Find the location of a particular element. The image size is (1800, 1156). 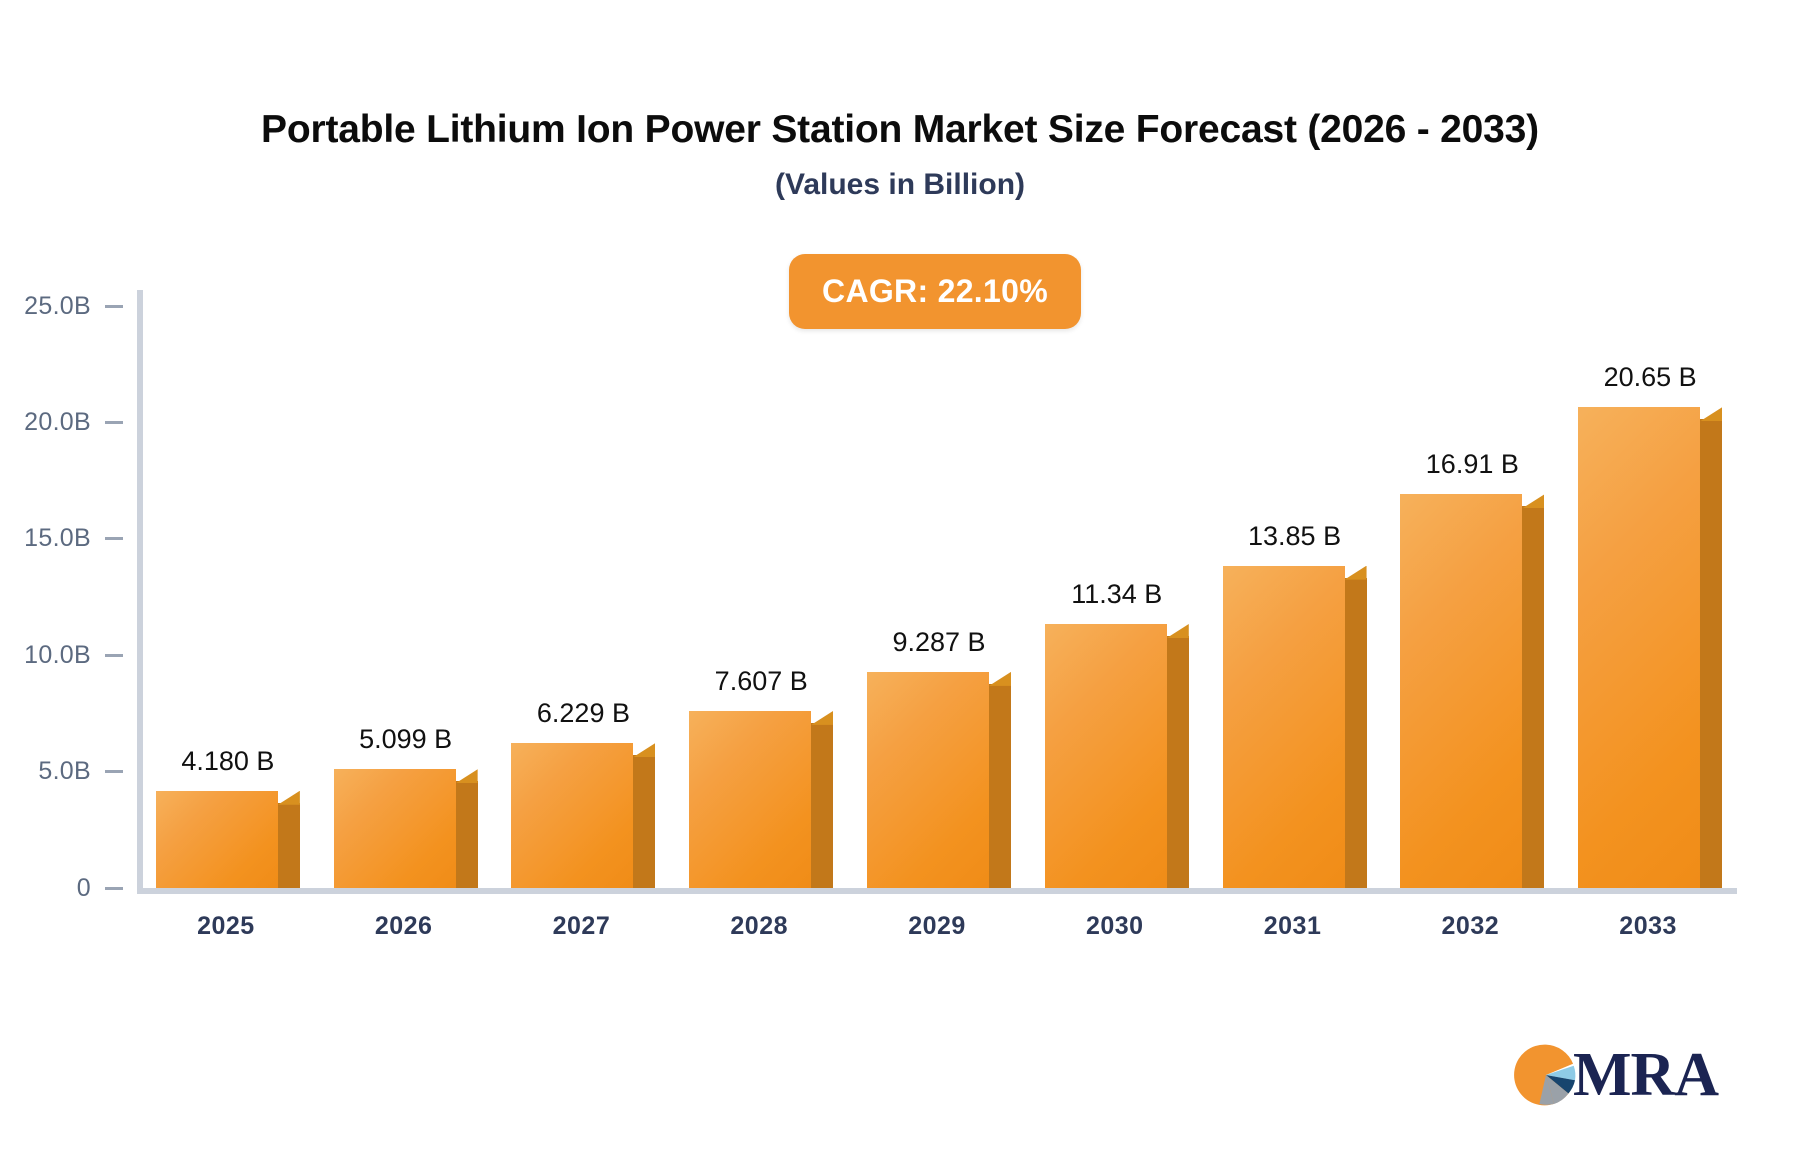

y-axis-tick: 15.0B is located at coordinates (65, 538).